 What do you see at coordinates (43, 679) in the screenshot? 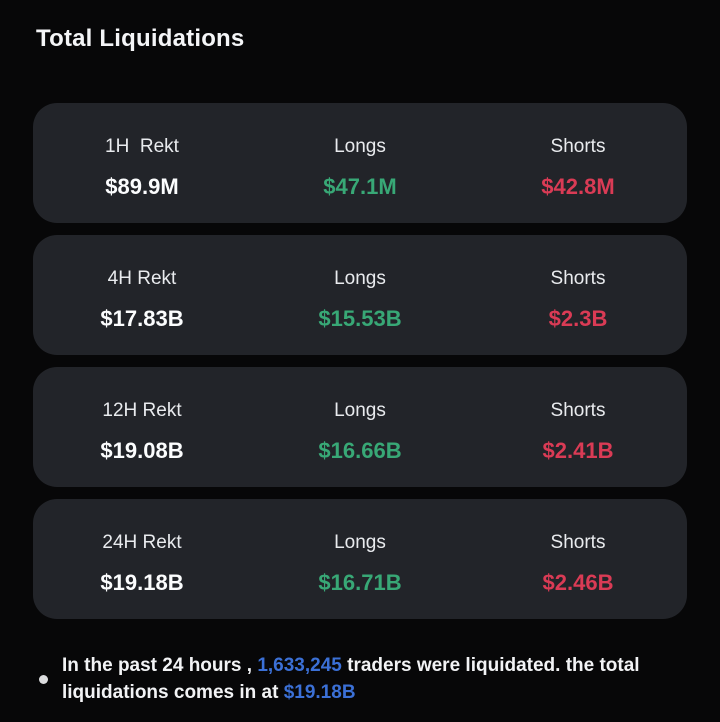
I see `bullet-dot-icon` at bounding box center [43, 679].